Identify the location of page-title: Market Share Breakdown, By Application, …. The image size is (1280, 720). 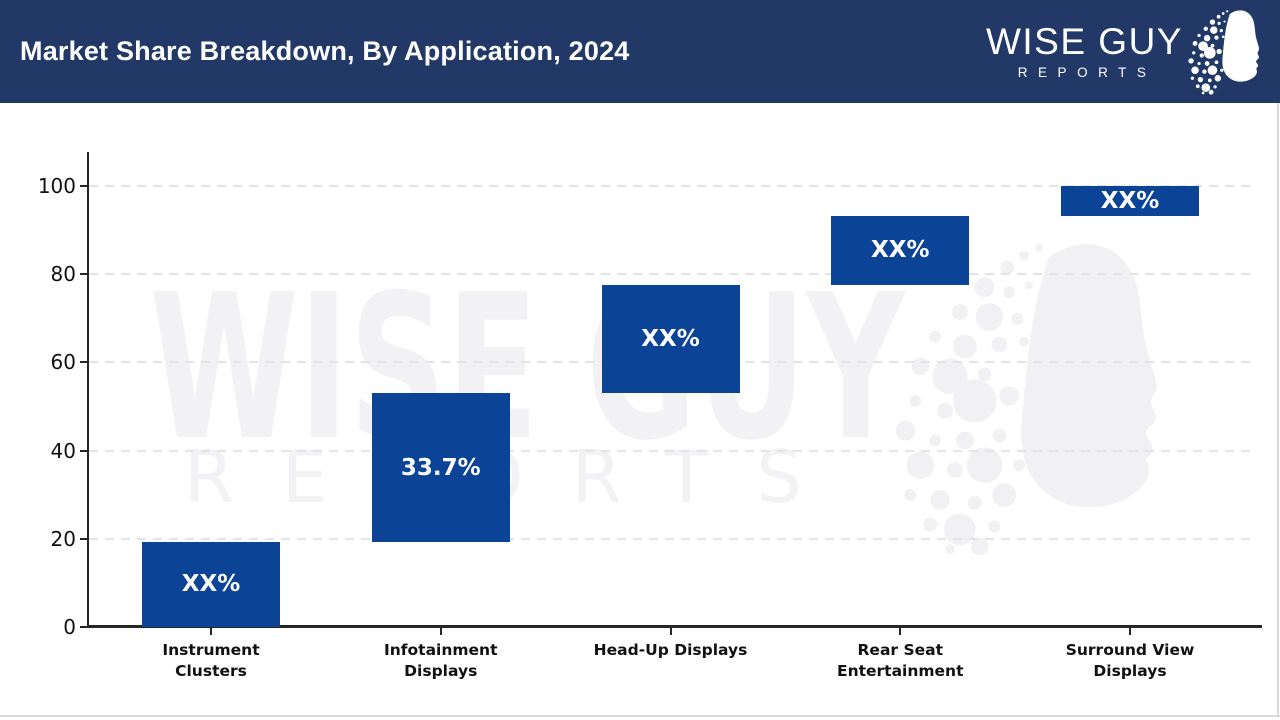
(325, 51).